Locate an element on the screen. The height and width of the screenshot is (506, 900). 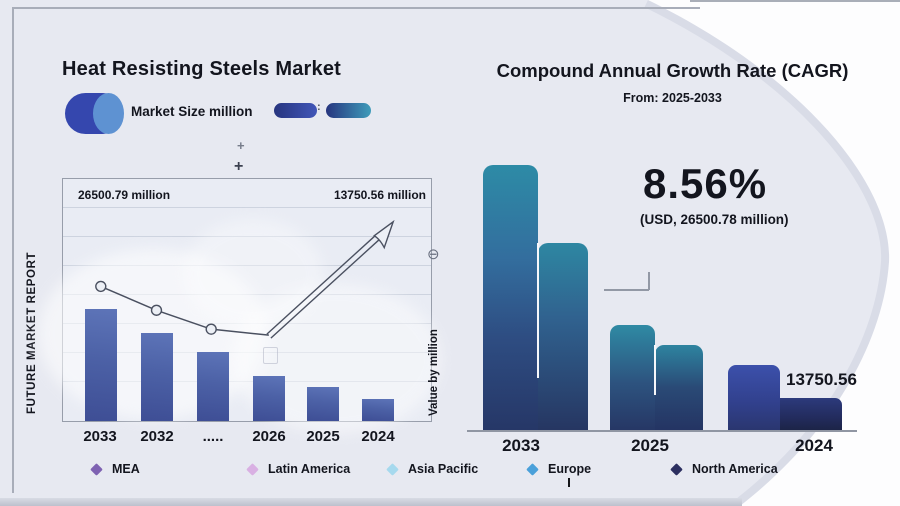
arrow-head is located at coordinates (384, 234).